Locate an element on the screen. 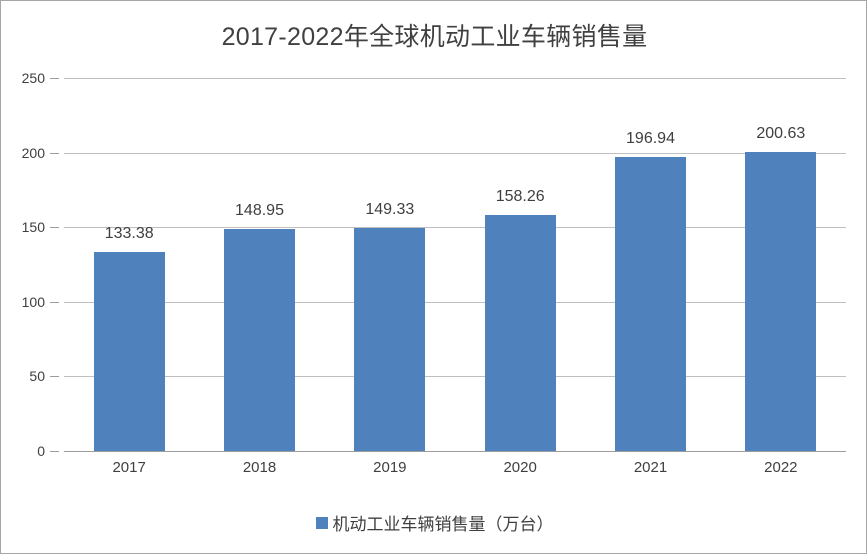  legend-label: 机动工业车辆销售量（万台） is located at coordinates (443, 524).